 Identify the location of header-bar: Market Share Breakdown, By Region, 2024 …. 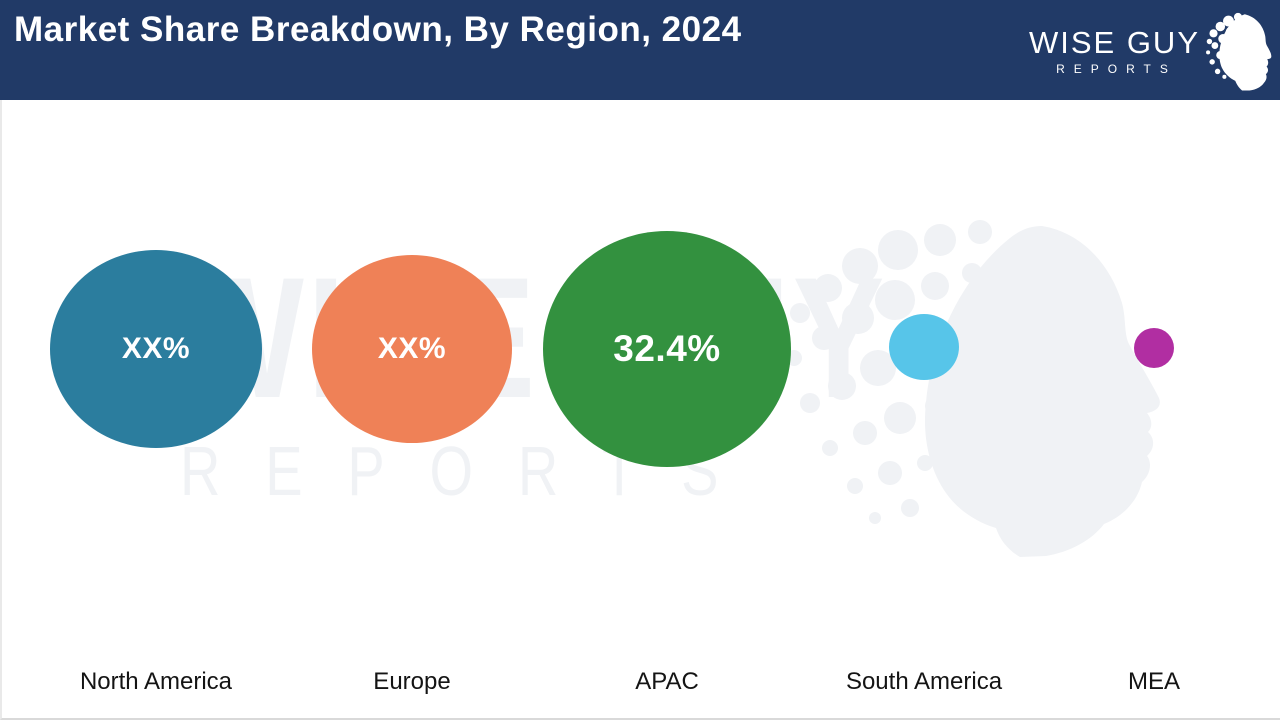
(640, 50).